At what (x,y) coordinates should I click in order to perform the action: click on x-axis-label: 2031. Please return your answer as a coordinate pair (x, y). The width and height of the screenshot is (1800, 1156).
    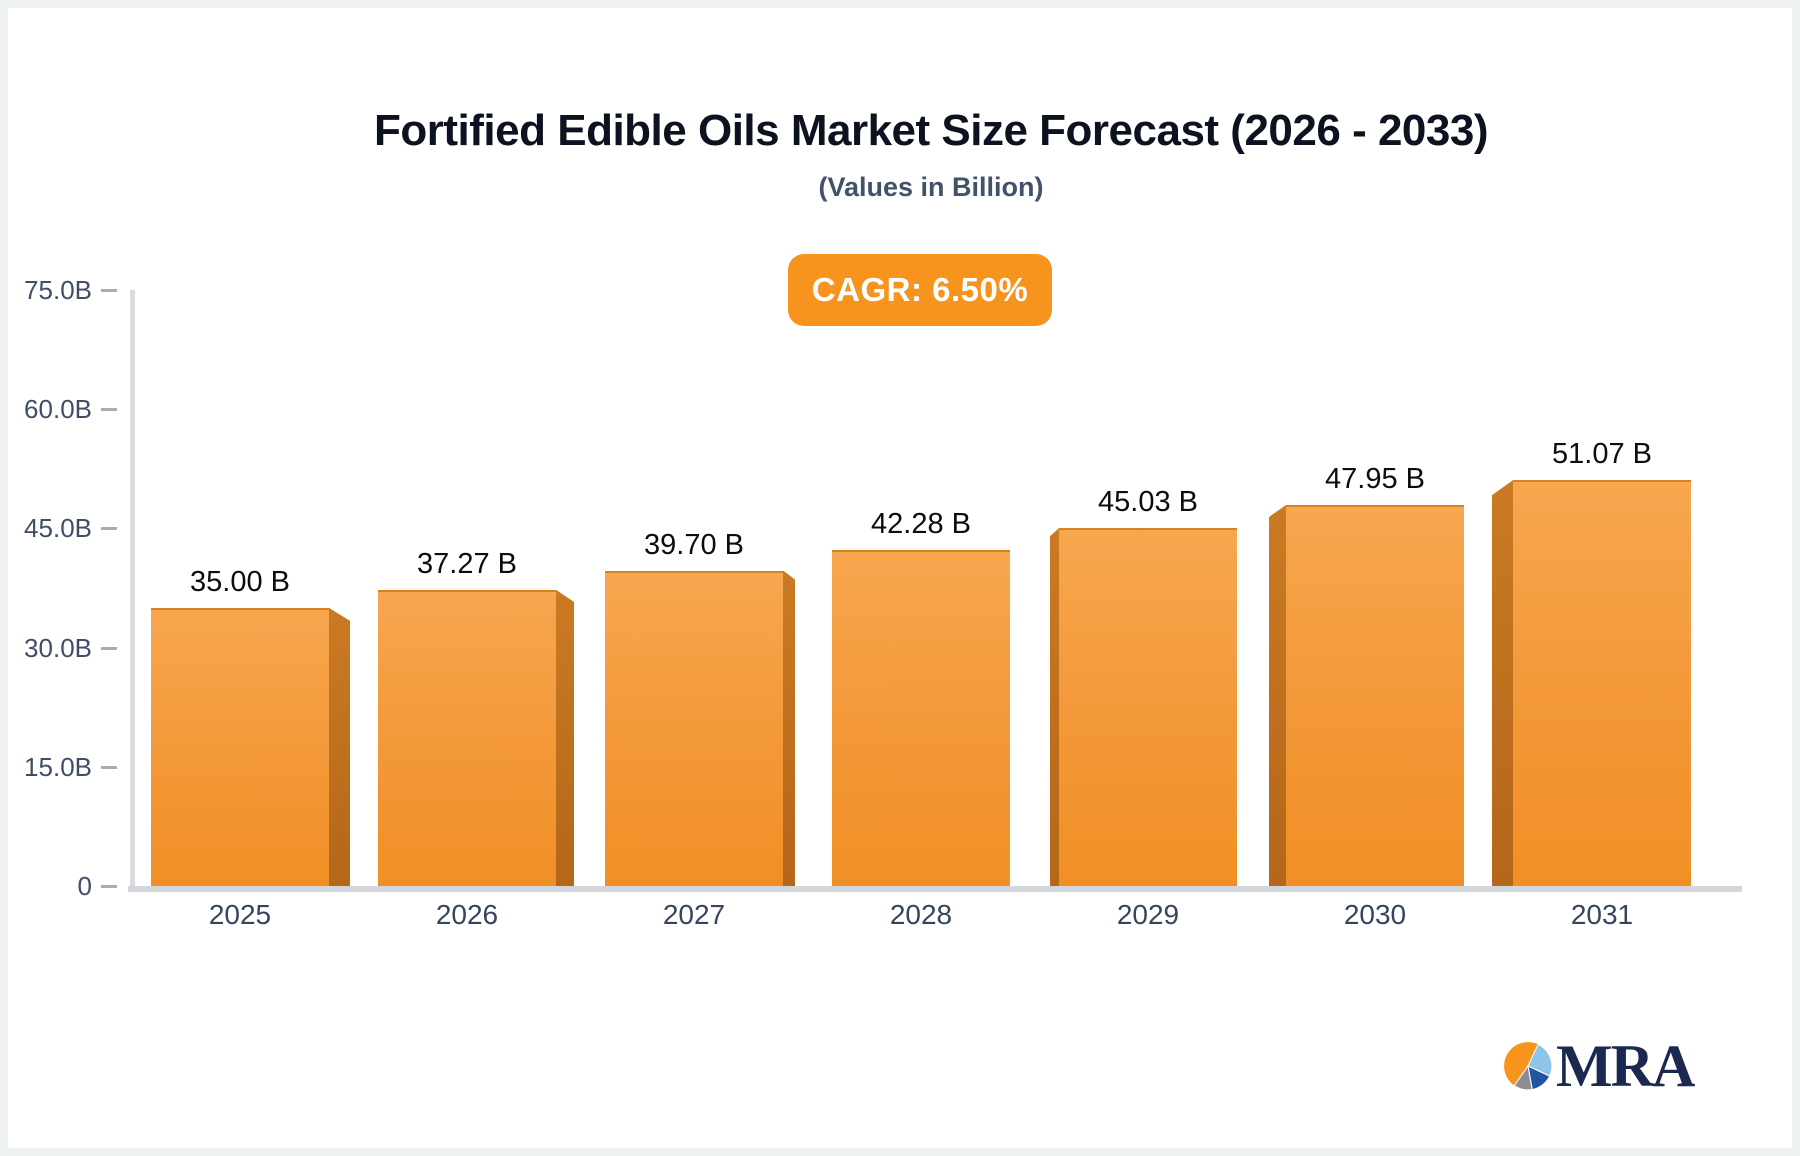
    Looking at the image, I should click on (1602, 914).